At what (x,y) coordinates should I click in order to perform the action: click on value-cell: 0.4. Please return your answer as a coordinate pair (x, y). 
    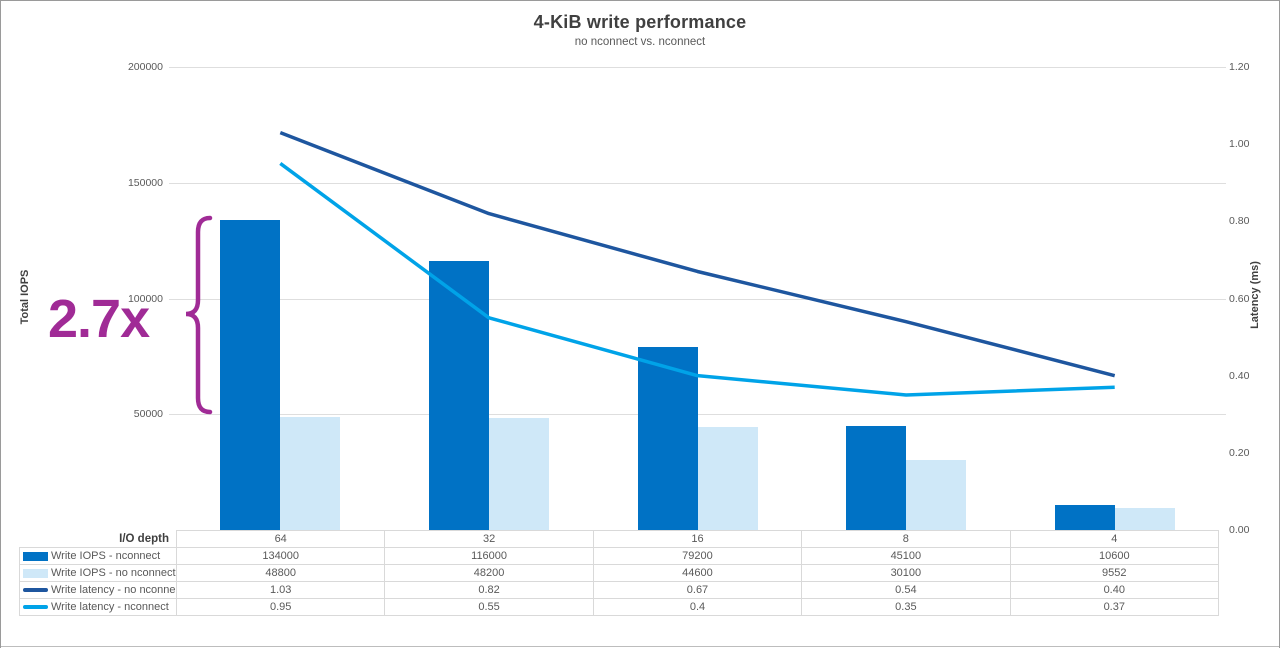
    Looking at the image, I should click on (697, 607).